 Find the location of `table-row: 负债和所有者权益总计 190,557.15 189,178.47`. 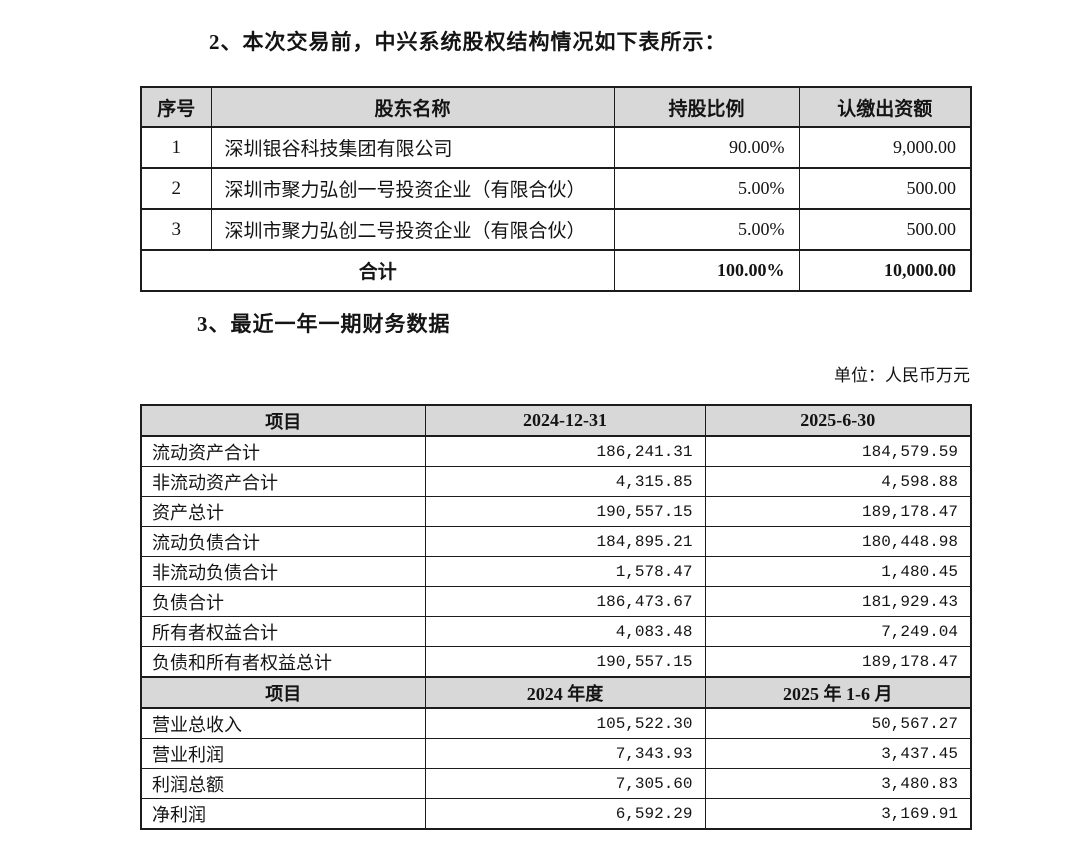

table-row: 负债和所有者权益总计 190,557.15 189,178.47 is located at coordinates (556, 662).